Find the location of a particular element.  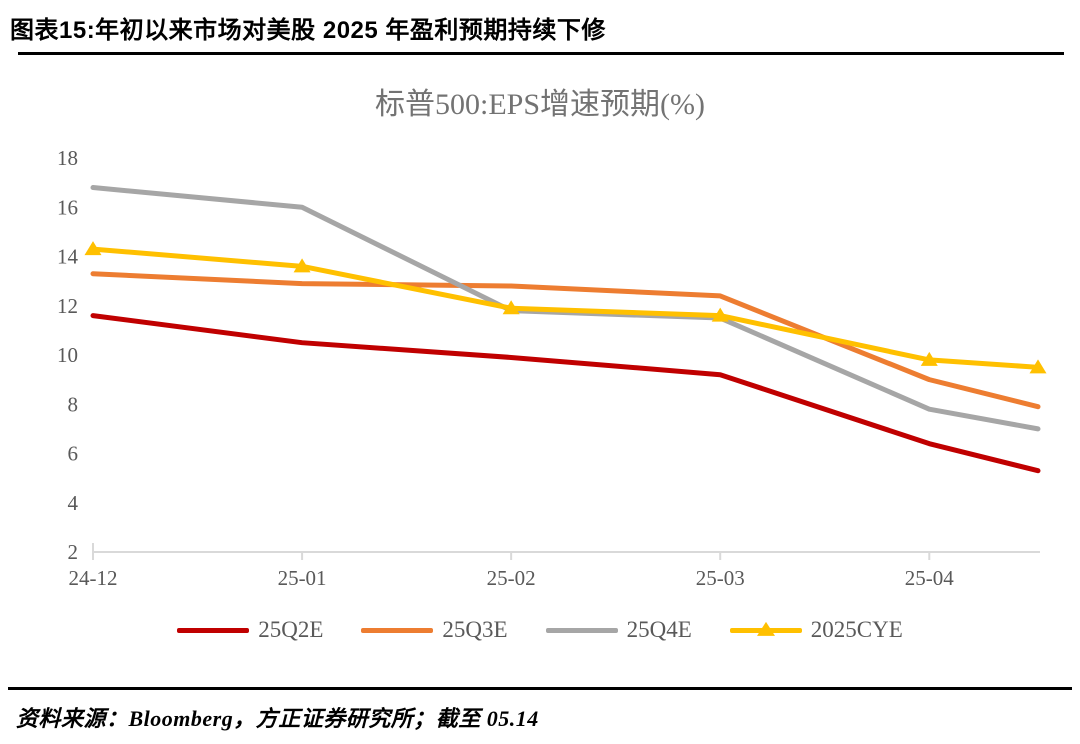

legend-label-25q3e: 25Q3E is located at coordinates (475, 629).